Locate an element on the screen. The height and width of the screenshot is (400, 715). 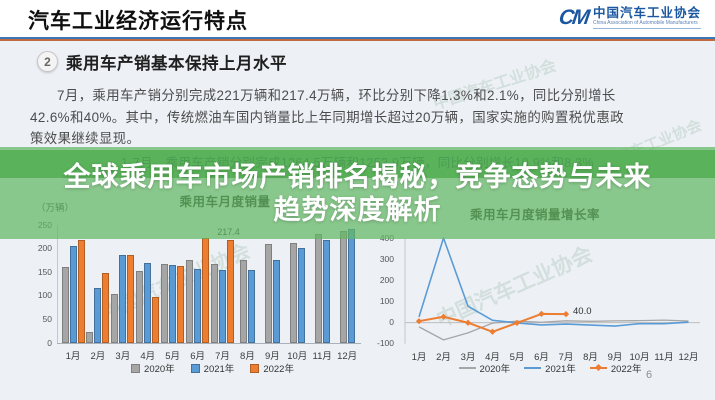
x-axis-label: 8月 is located at coordinates (247, 356).